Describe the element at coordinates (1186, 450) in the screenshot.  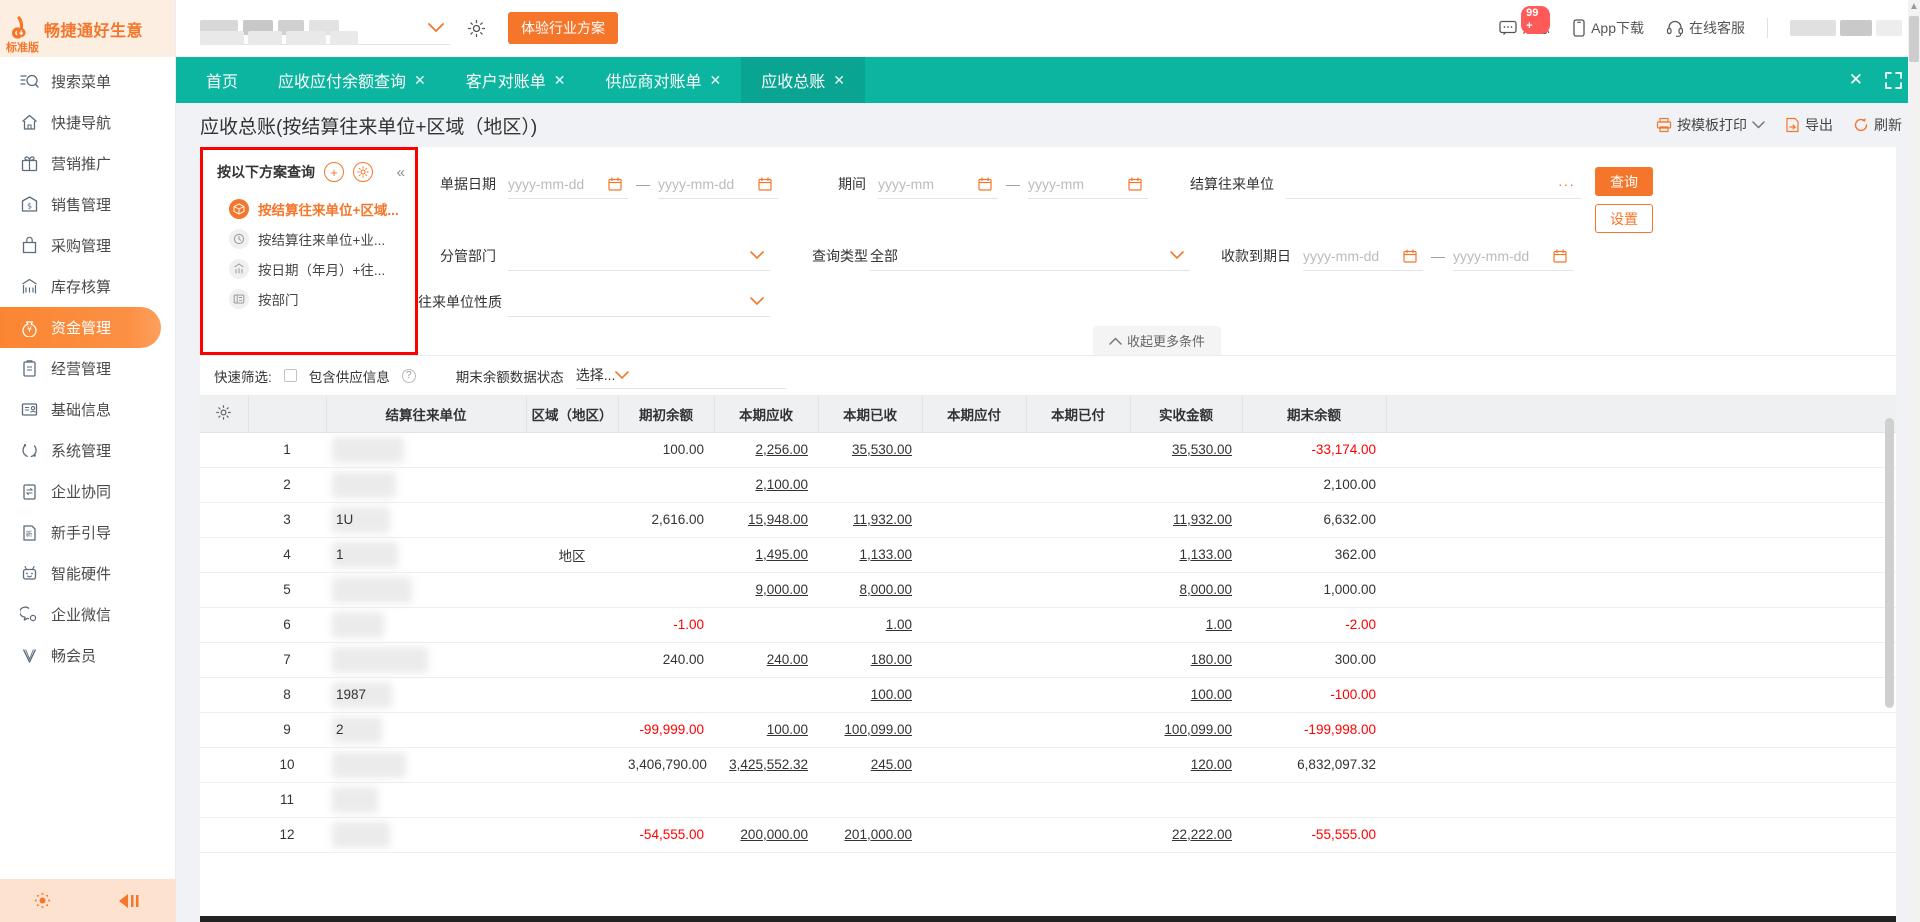
I see `row-actual-amount-cell: 35,530.00` at that location.